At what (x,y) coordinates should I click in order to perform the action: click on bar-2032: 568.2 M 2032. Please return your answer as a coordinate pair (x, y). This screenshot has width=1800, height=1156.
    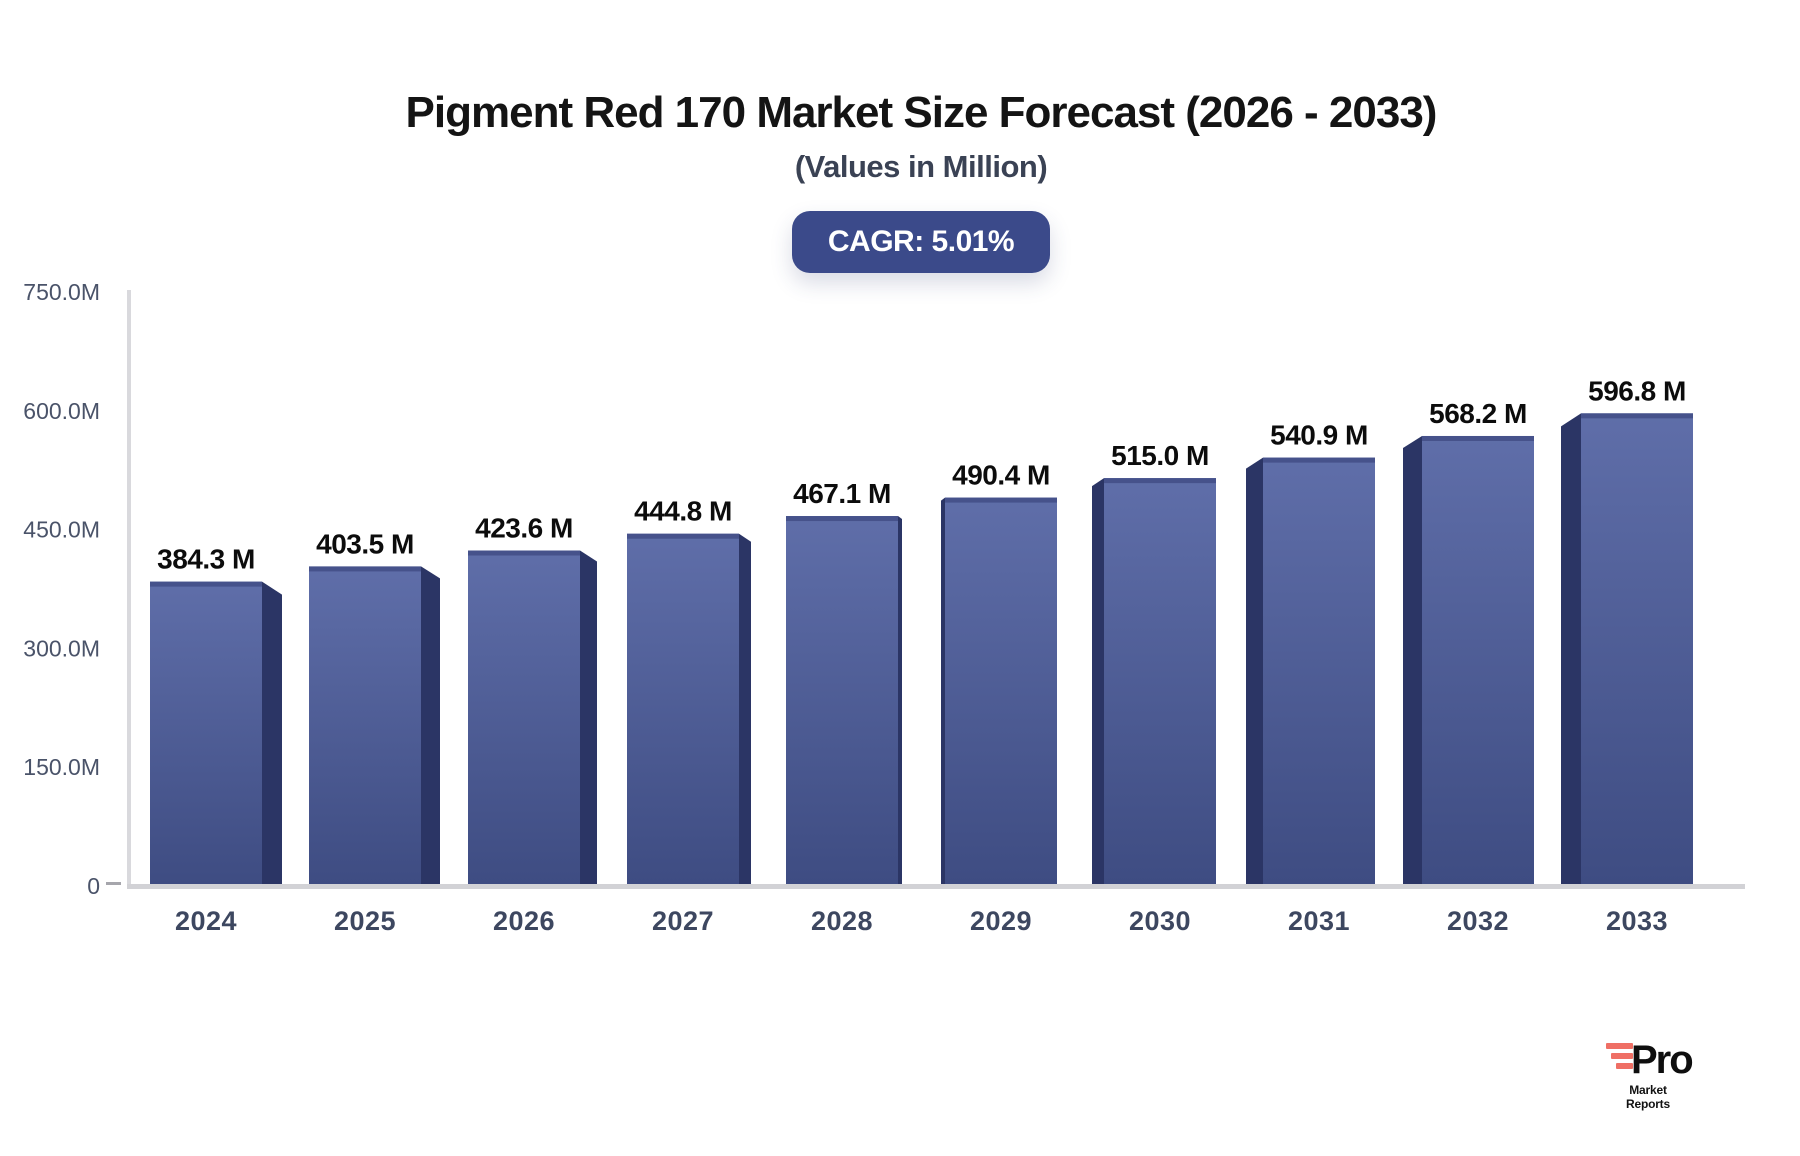
    Looking at the image, I should click on (1468, 667).